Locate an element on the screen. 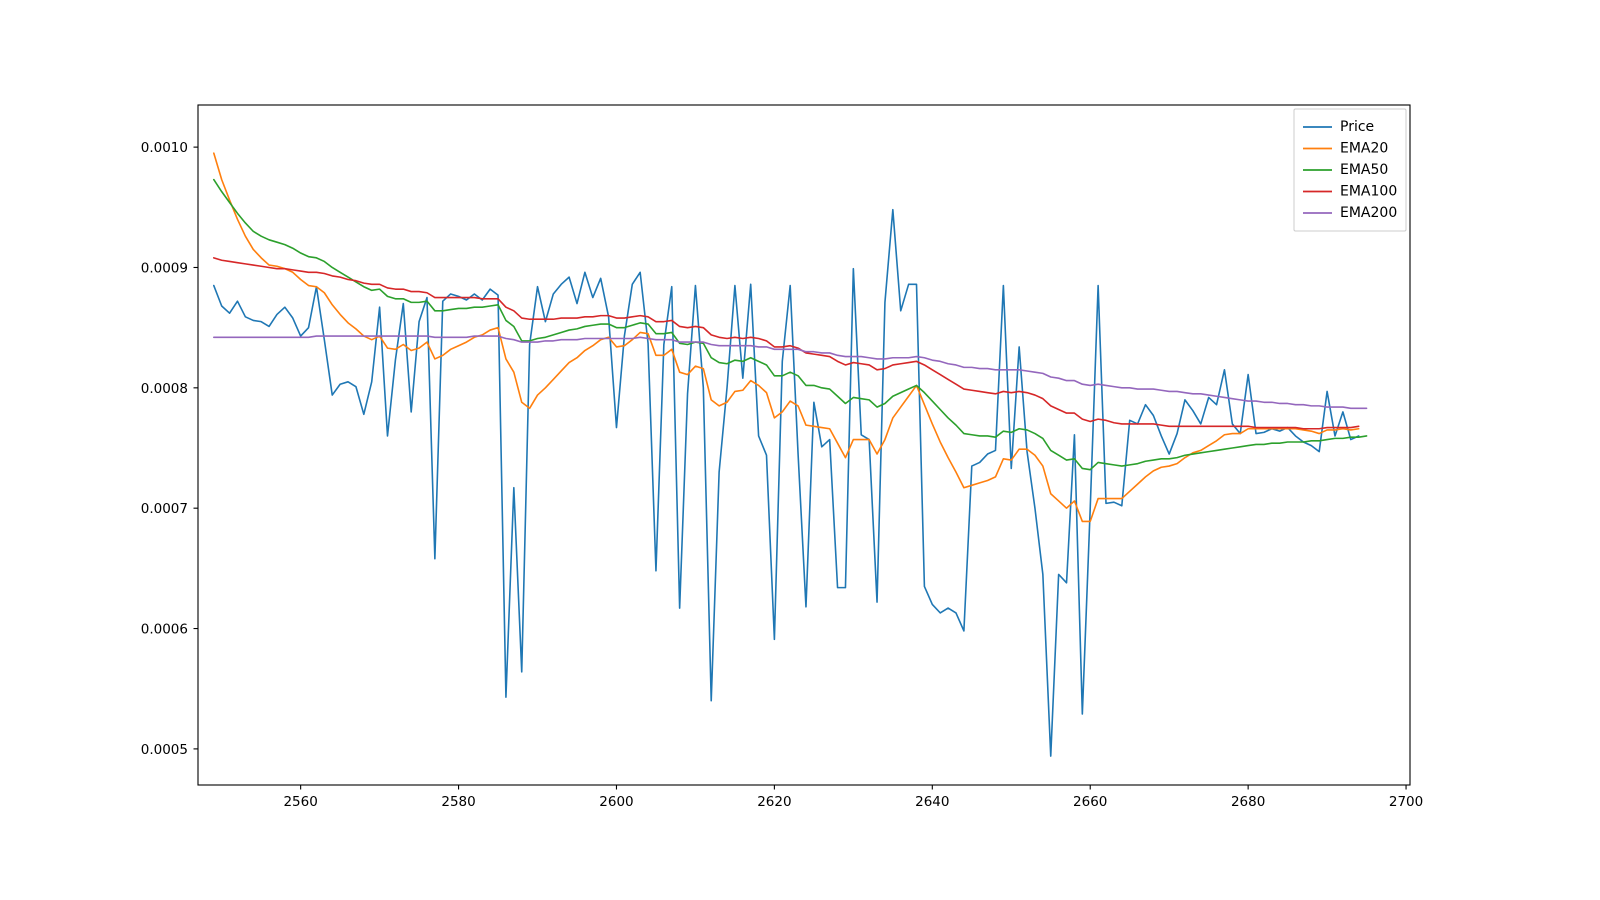 This screenshot has height=900, width=1600. x-tick-label: 2620 is located at coordinates (774, 802).